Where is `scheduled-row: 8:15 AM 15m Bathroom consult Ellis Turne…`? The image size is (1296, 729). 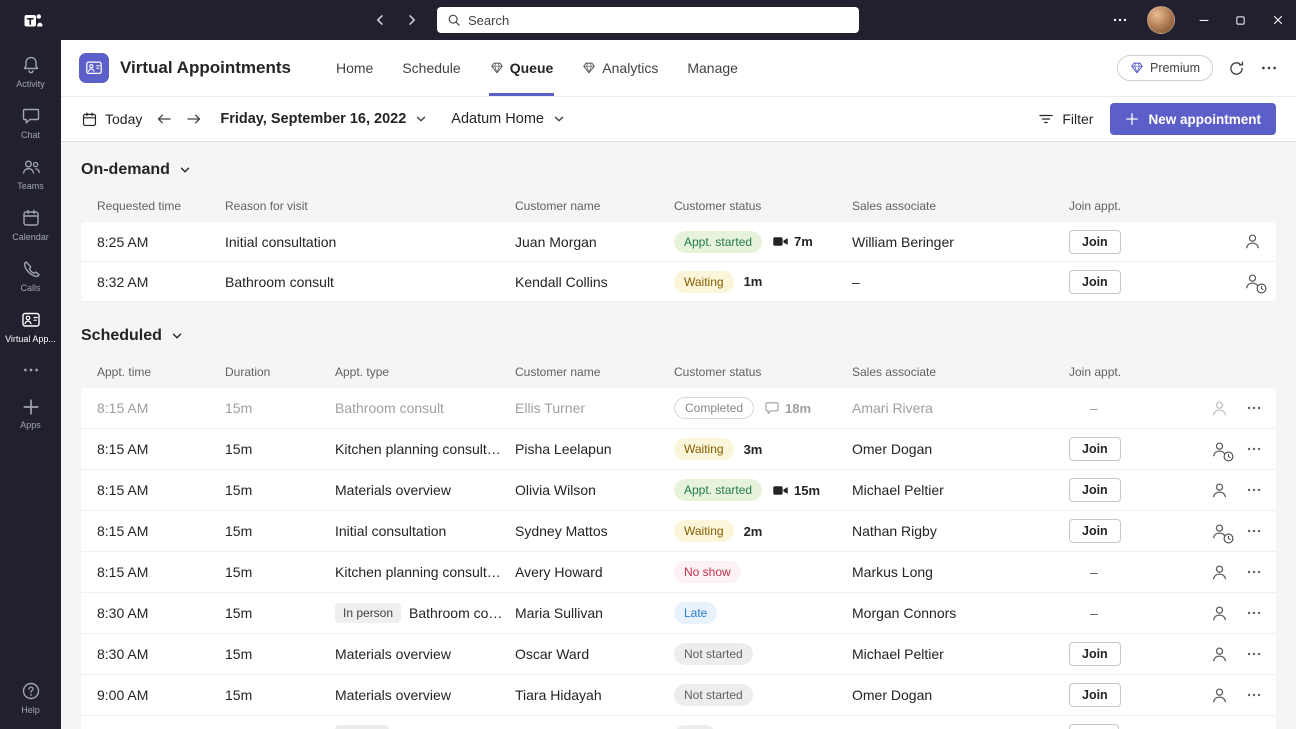 scheduled-row: 8:15 AM 15m Bathroom consult Ellis Turne… is located at coordinates (678, 408).